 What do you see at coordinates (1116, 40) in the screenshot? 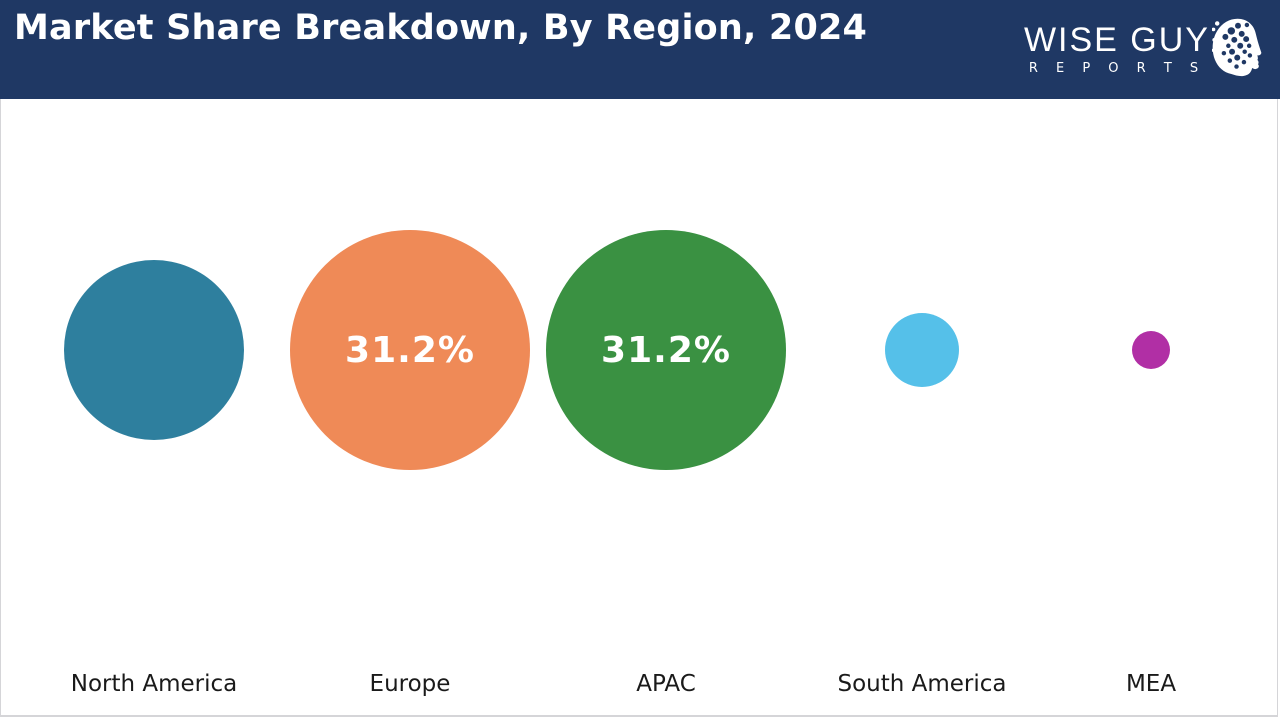
I see `brand-name-text: WISE GUY` at bounding box center [1116, 40].